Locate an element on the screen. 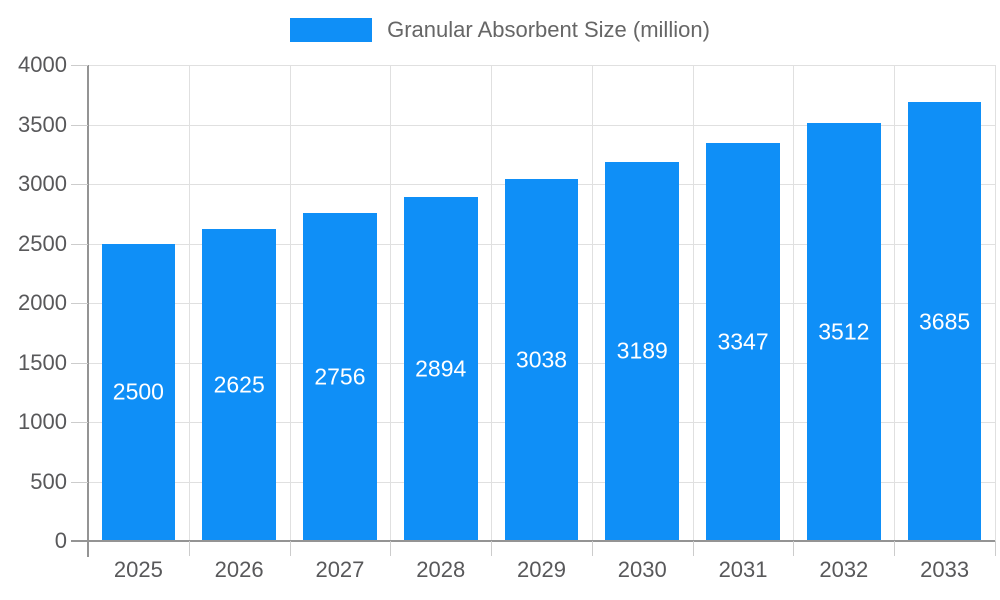 Image resolution: width=1000 pixels, height=600 pixels. y-axis-tick-label: 3000 is located at coordinates (42, 183).